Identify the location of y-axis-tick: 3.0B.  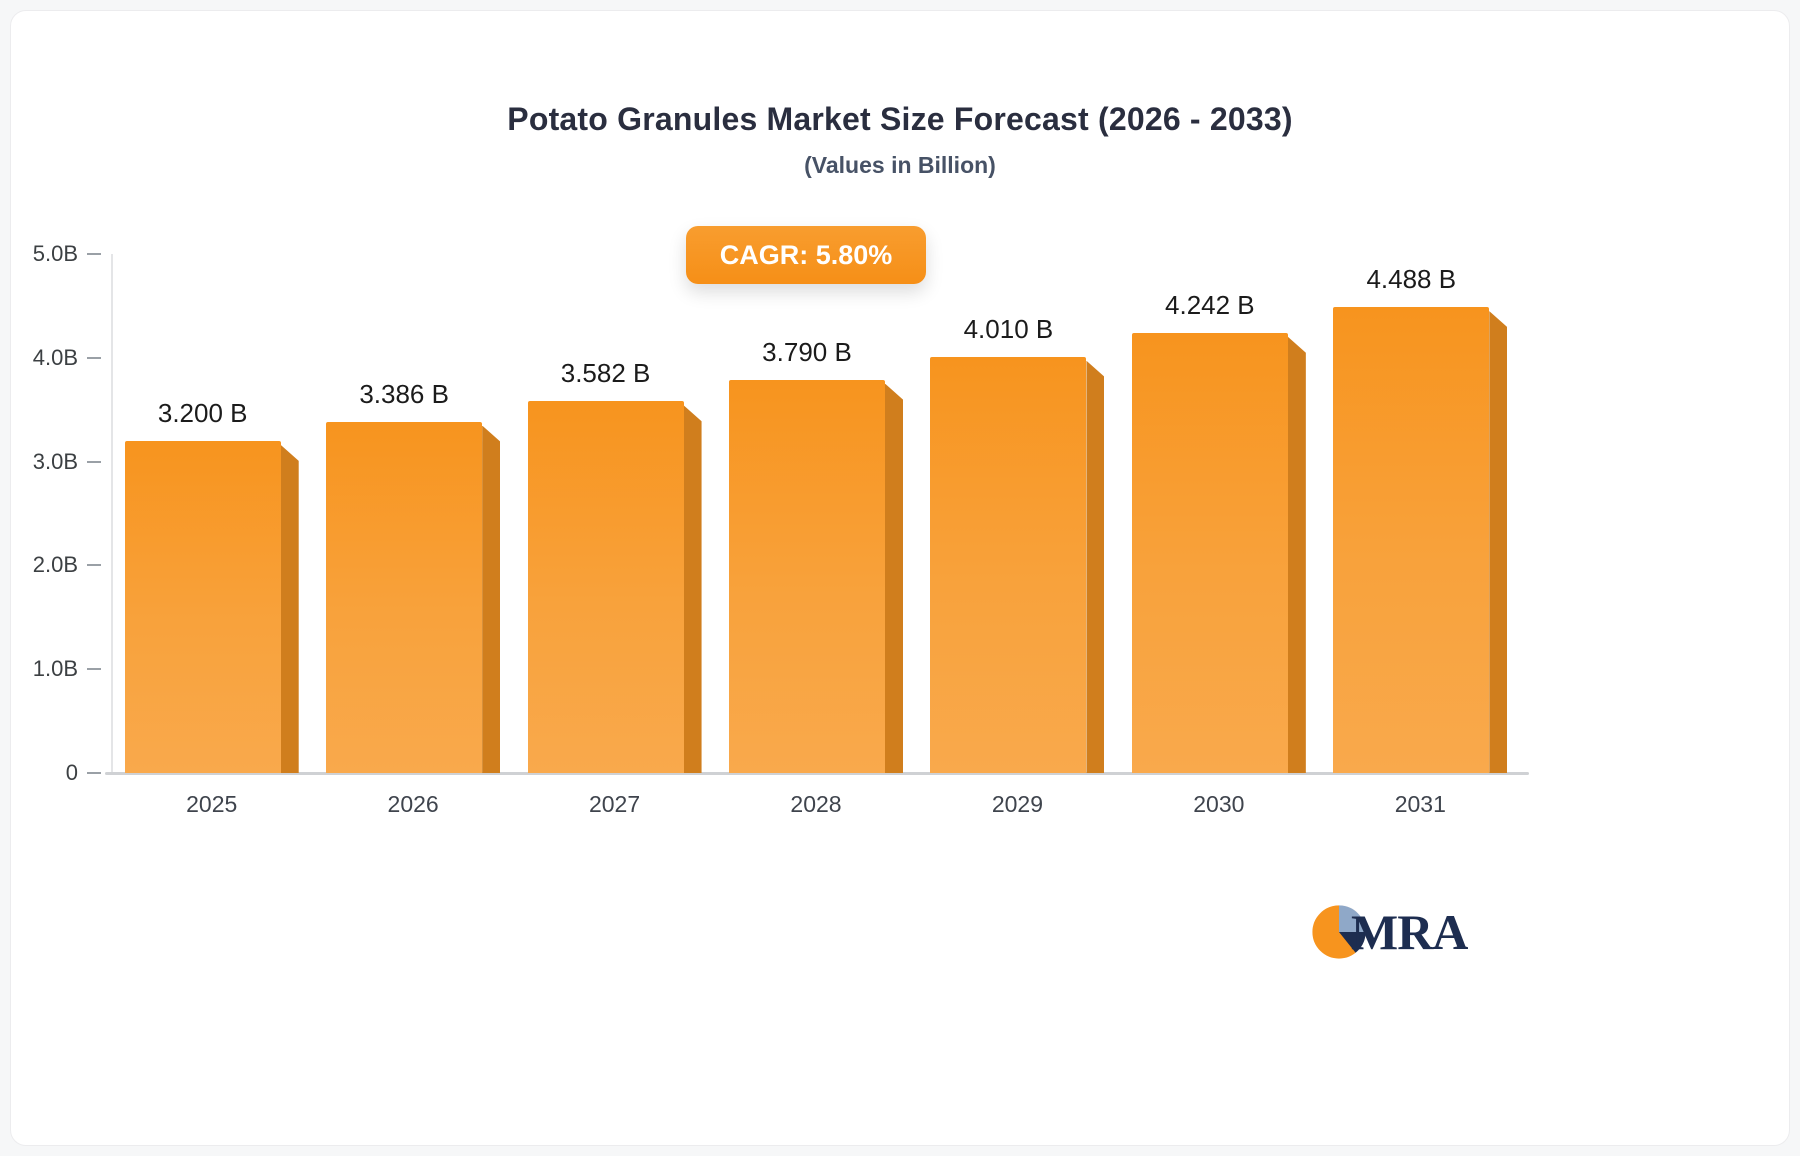
(56, 461).